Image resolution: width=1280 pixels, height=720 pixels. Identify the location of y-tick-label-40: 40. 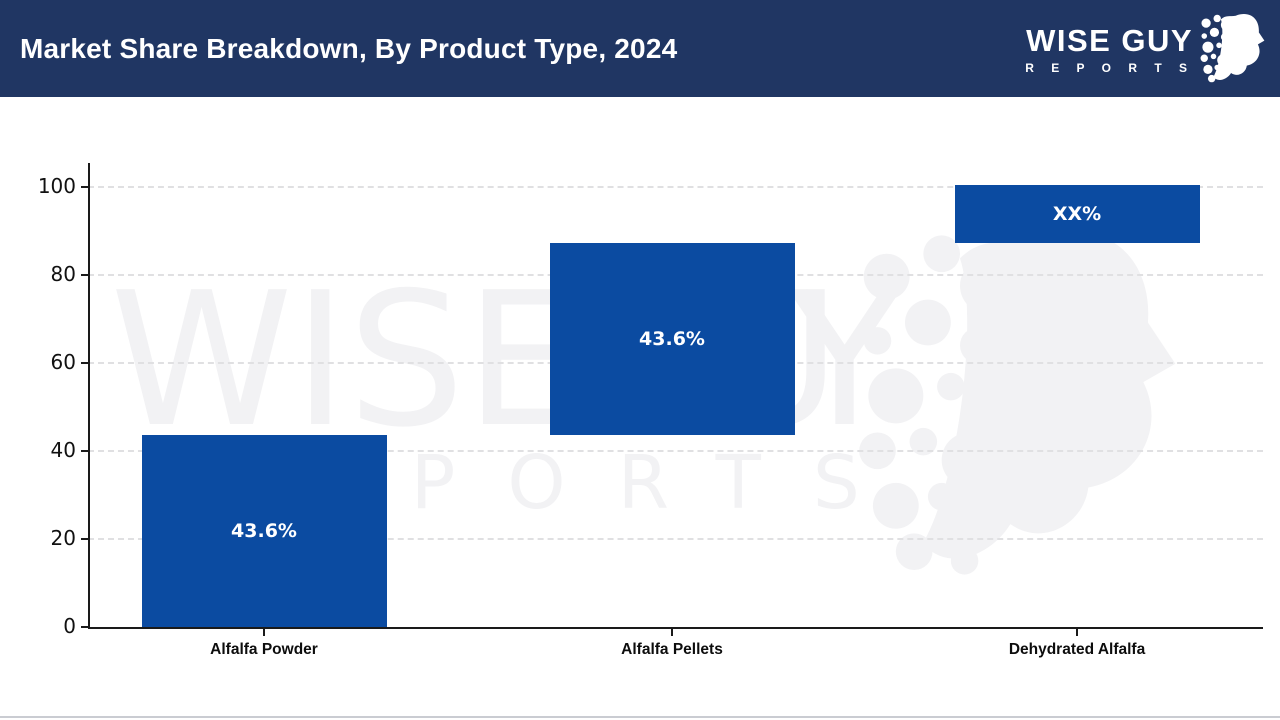
(63, 450).